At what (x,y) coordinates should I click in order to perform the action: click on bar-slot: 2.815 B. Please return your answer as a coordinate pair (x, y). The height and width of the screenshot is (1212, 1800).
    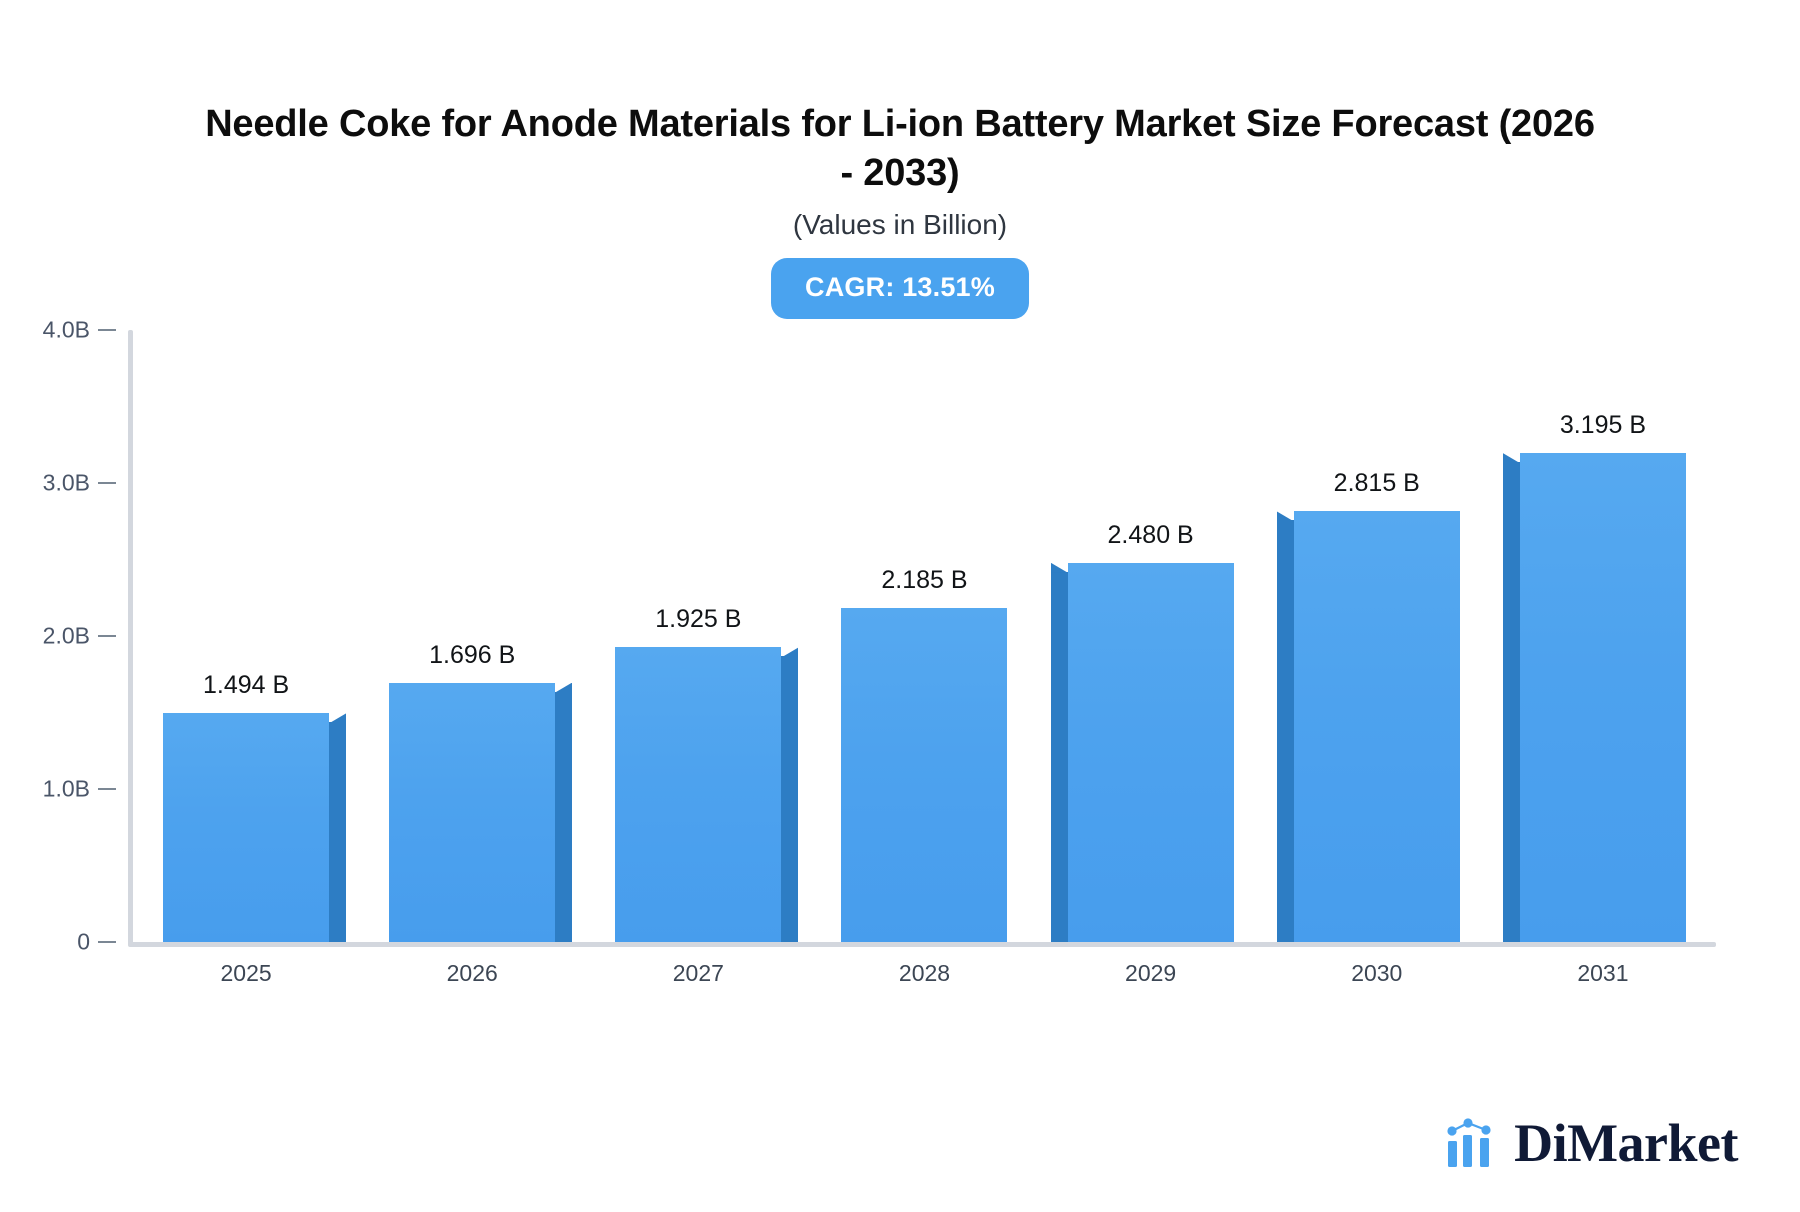
    Looking at the image, I should click on (1377, 636).